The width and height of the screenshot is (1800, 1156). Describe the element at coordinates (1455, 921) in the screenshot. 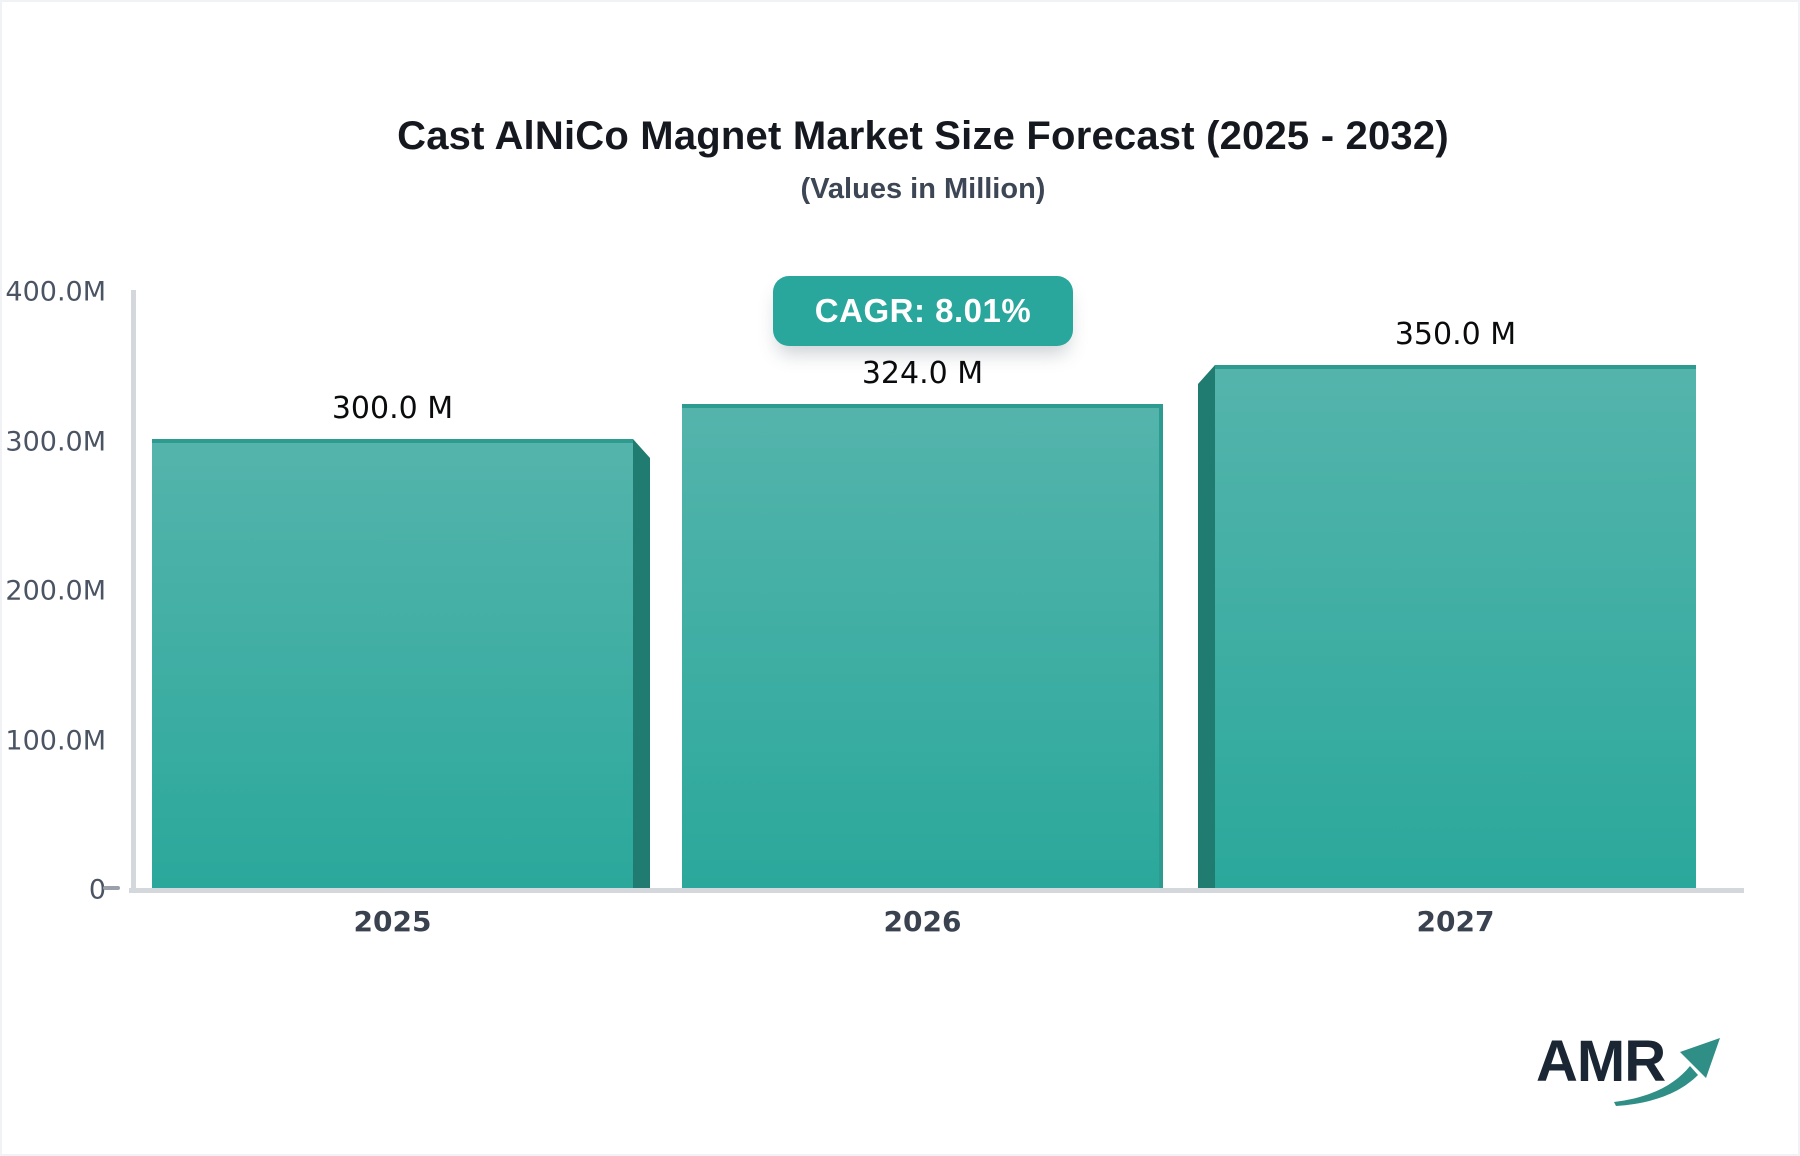

I see `x-tick-label: 2027` at that location.